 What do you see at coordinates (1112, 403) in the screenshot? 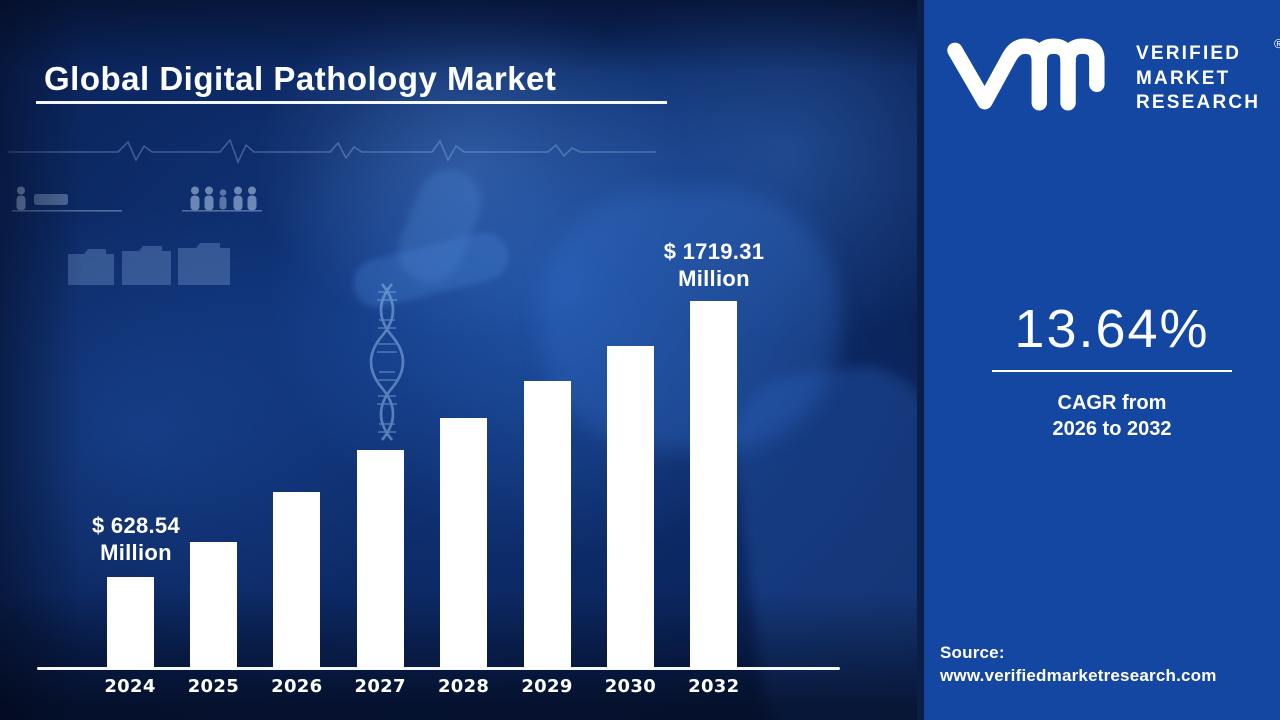
I see `cagr-caption-line1: CAGR from` at bounding box center [1112, 403].